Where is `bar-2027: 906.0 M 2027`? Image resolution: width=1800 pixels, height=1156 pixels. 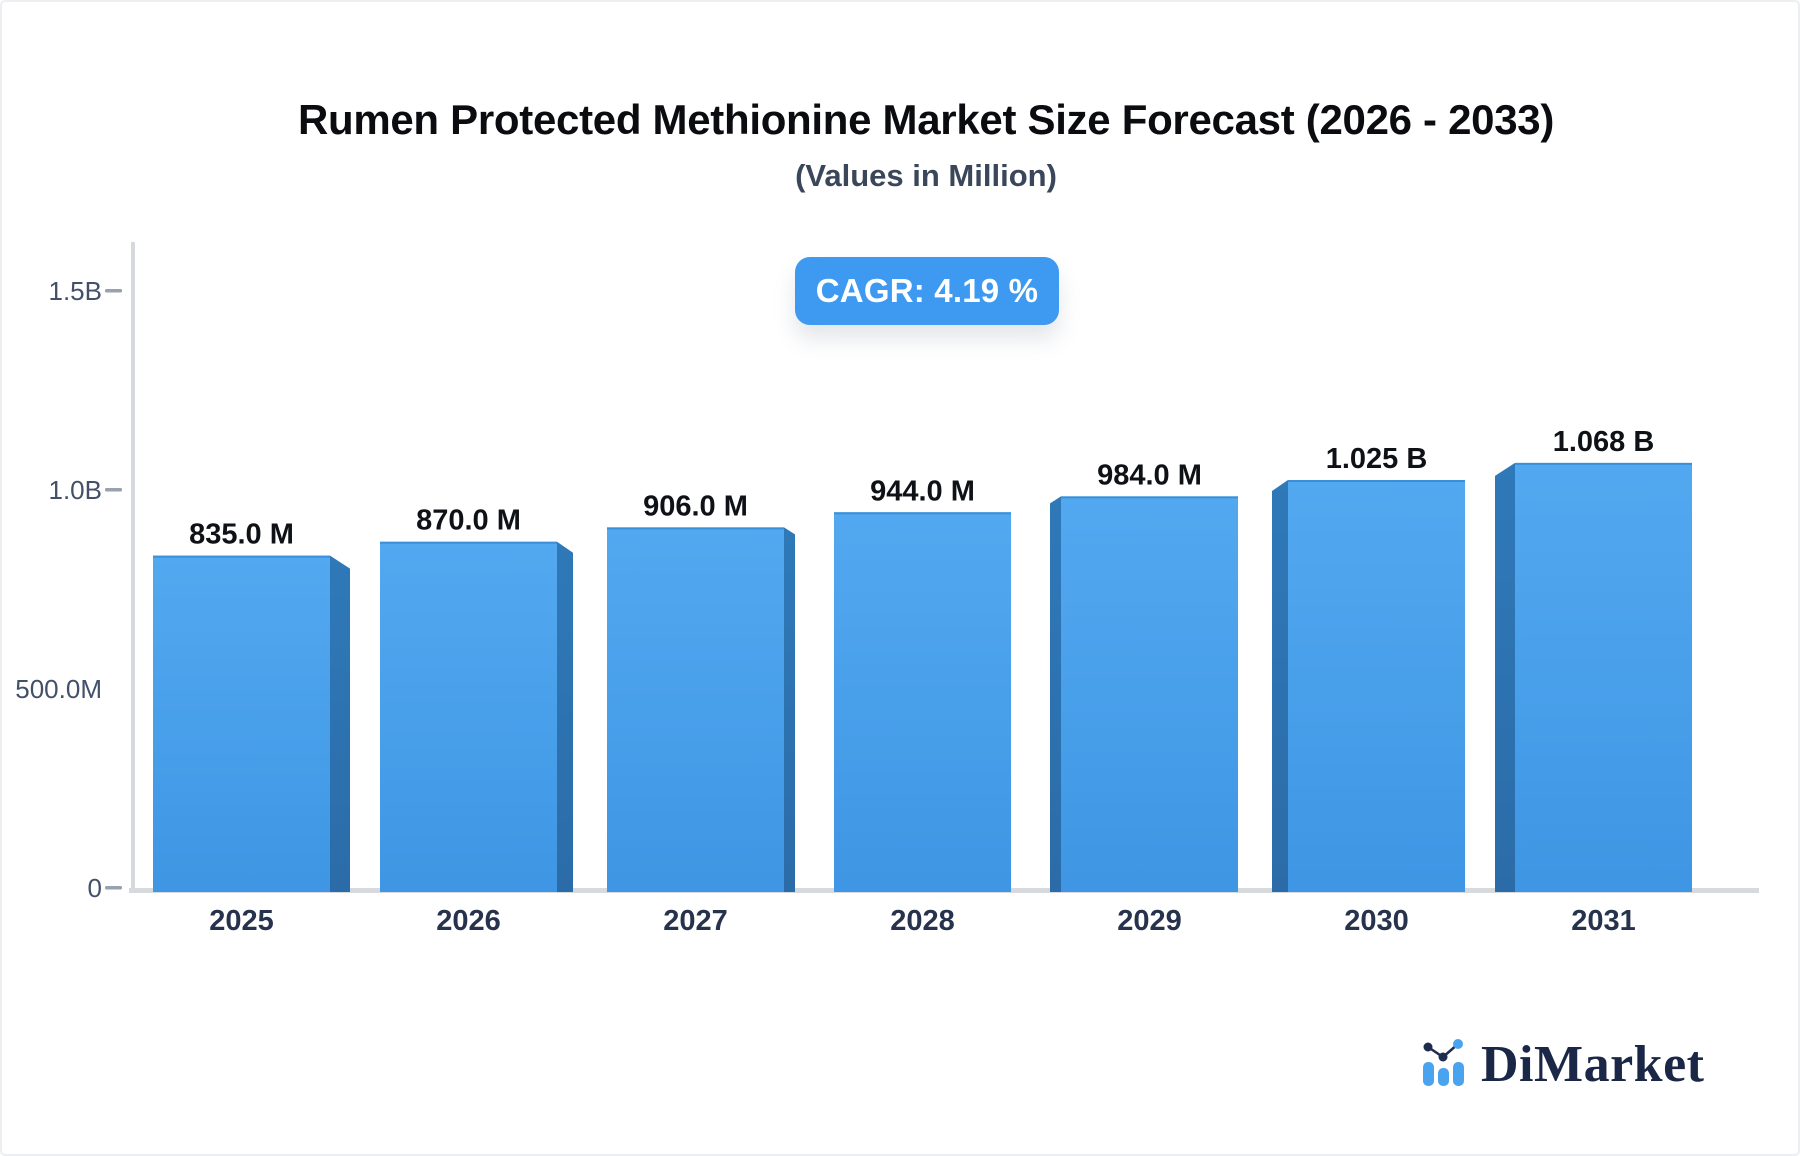
bar-2027: 906.0 M 2027 is located at coordinates (701, 713).